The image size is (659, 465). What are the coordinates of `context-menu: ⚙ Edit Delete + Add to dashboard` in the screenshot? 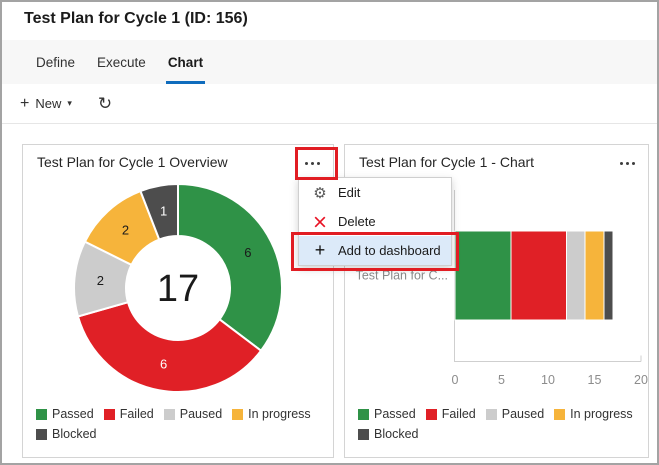 It's located at (375, 221).